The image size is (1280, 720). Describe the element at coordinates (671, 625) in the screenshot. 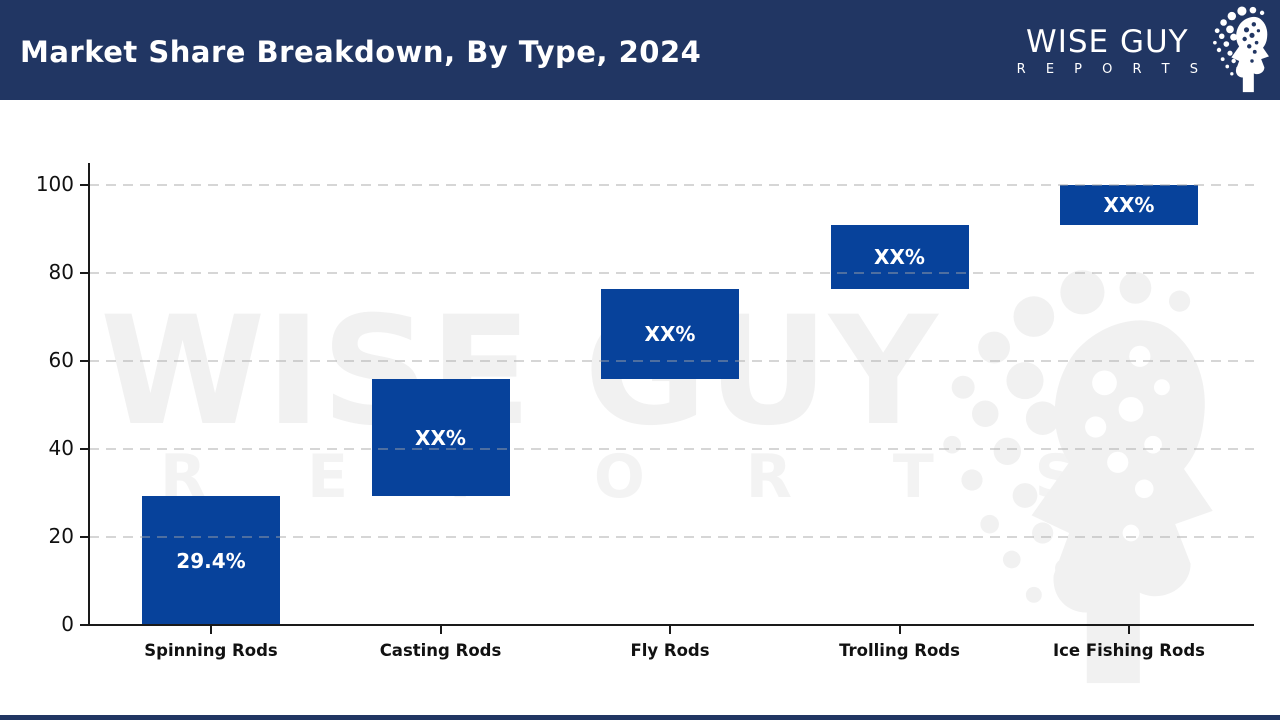

I see `x-axis-spine` at that location.